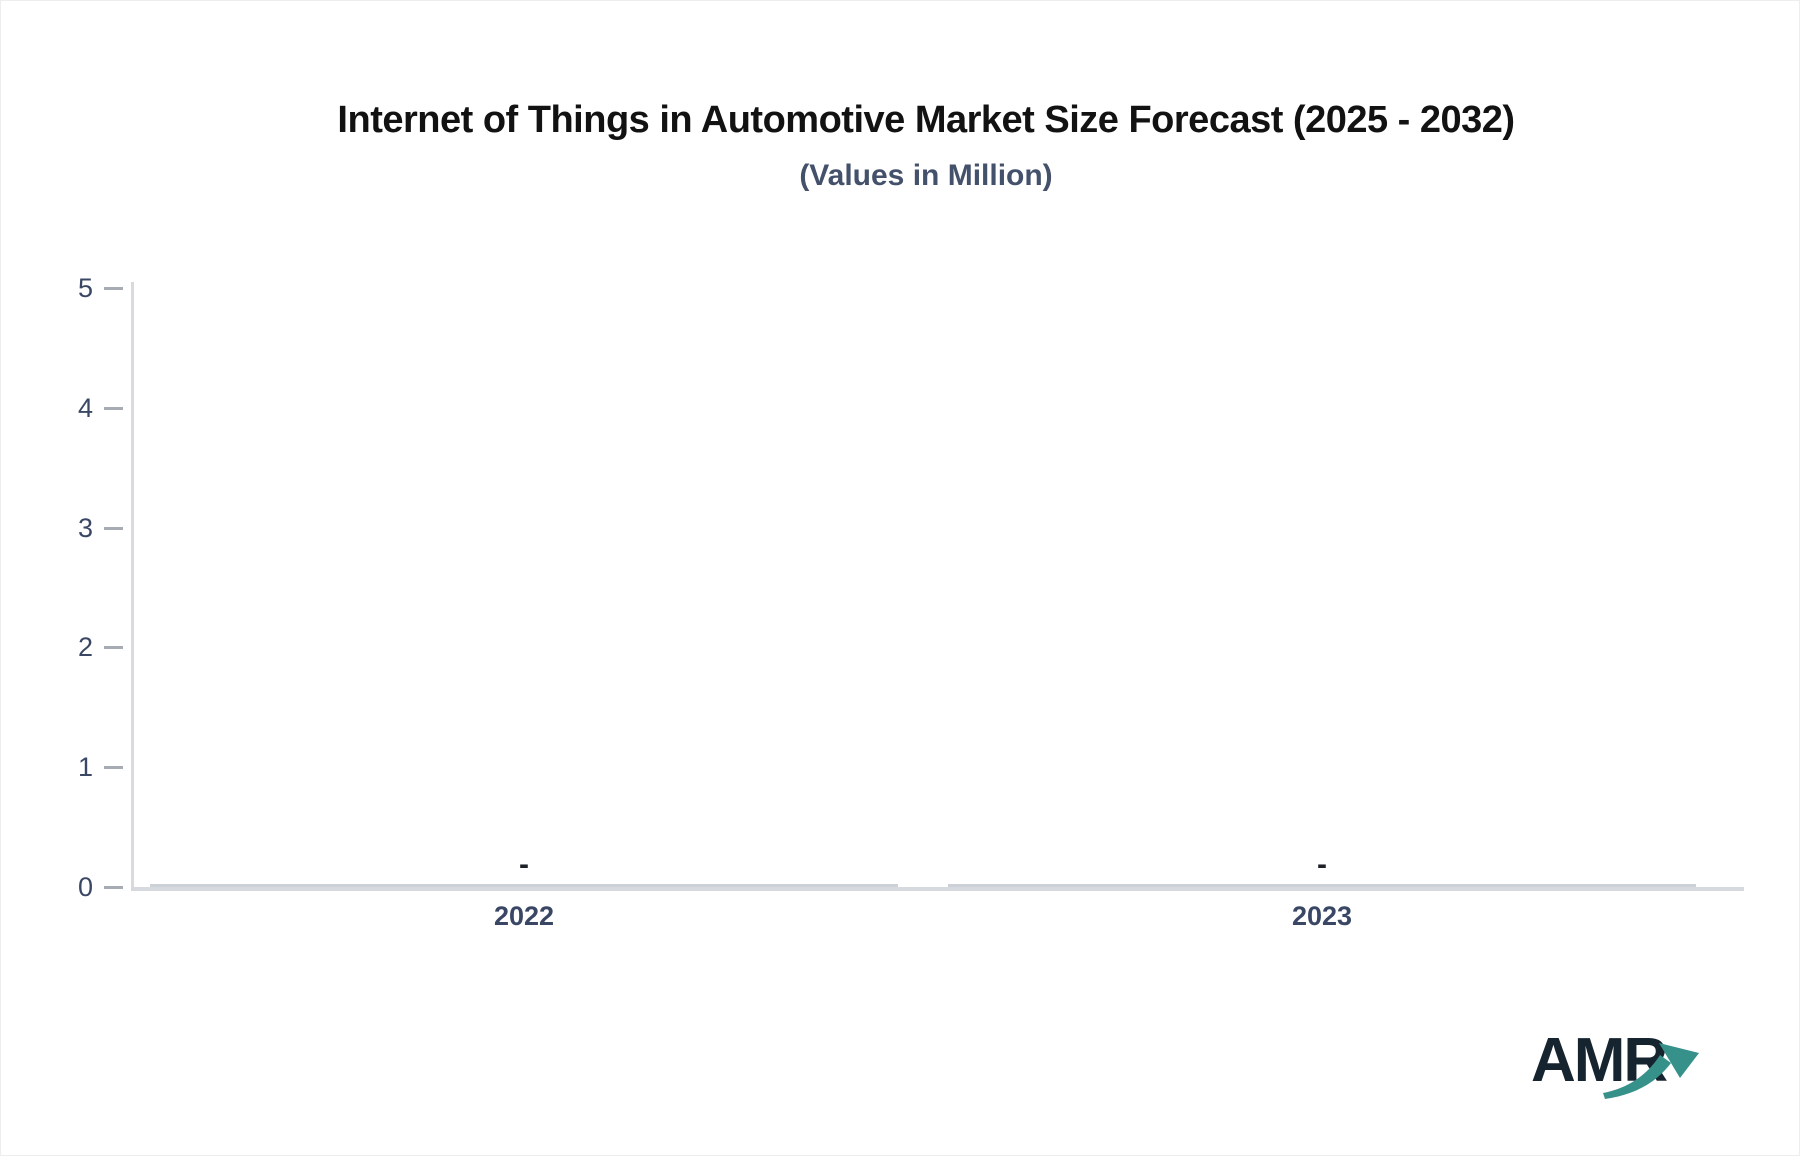 The height and width of the screenshot is (1156, 1800). I want to click on growth-arrow-icon, so click(1651, 1071).